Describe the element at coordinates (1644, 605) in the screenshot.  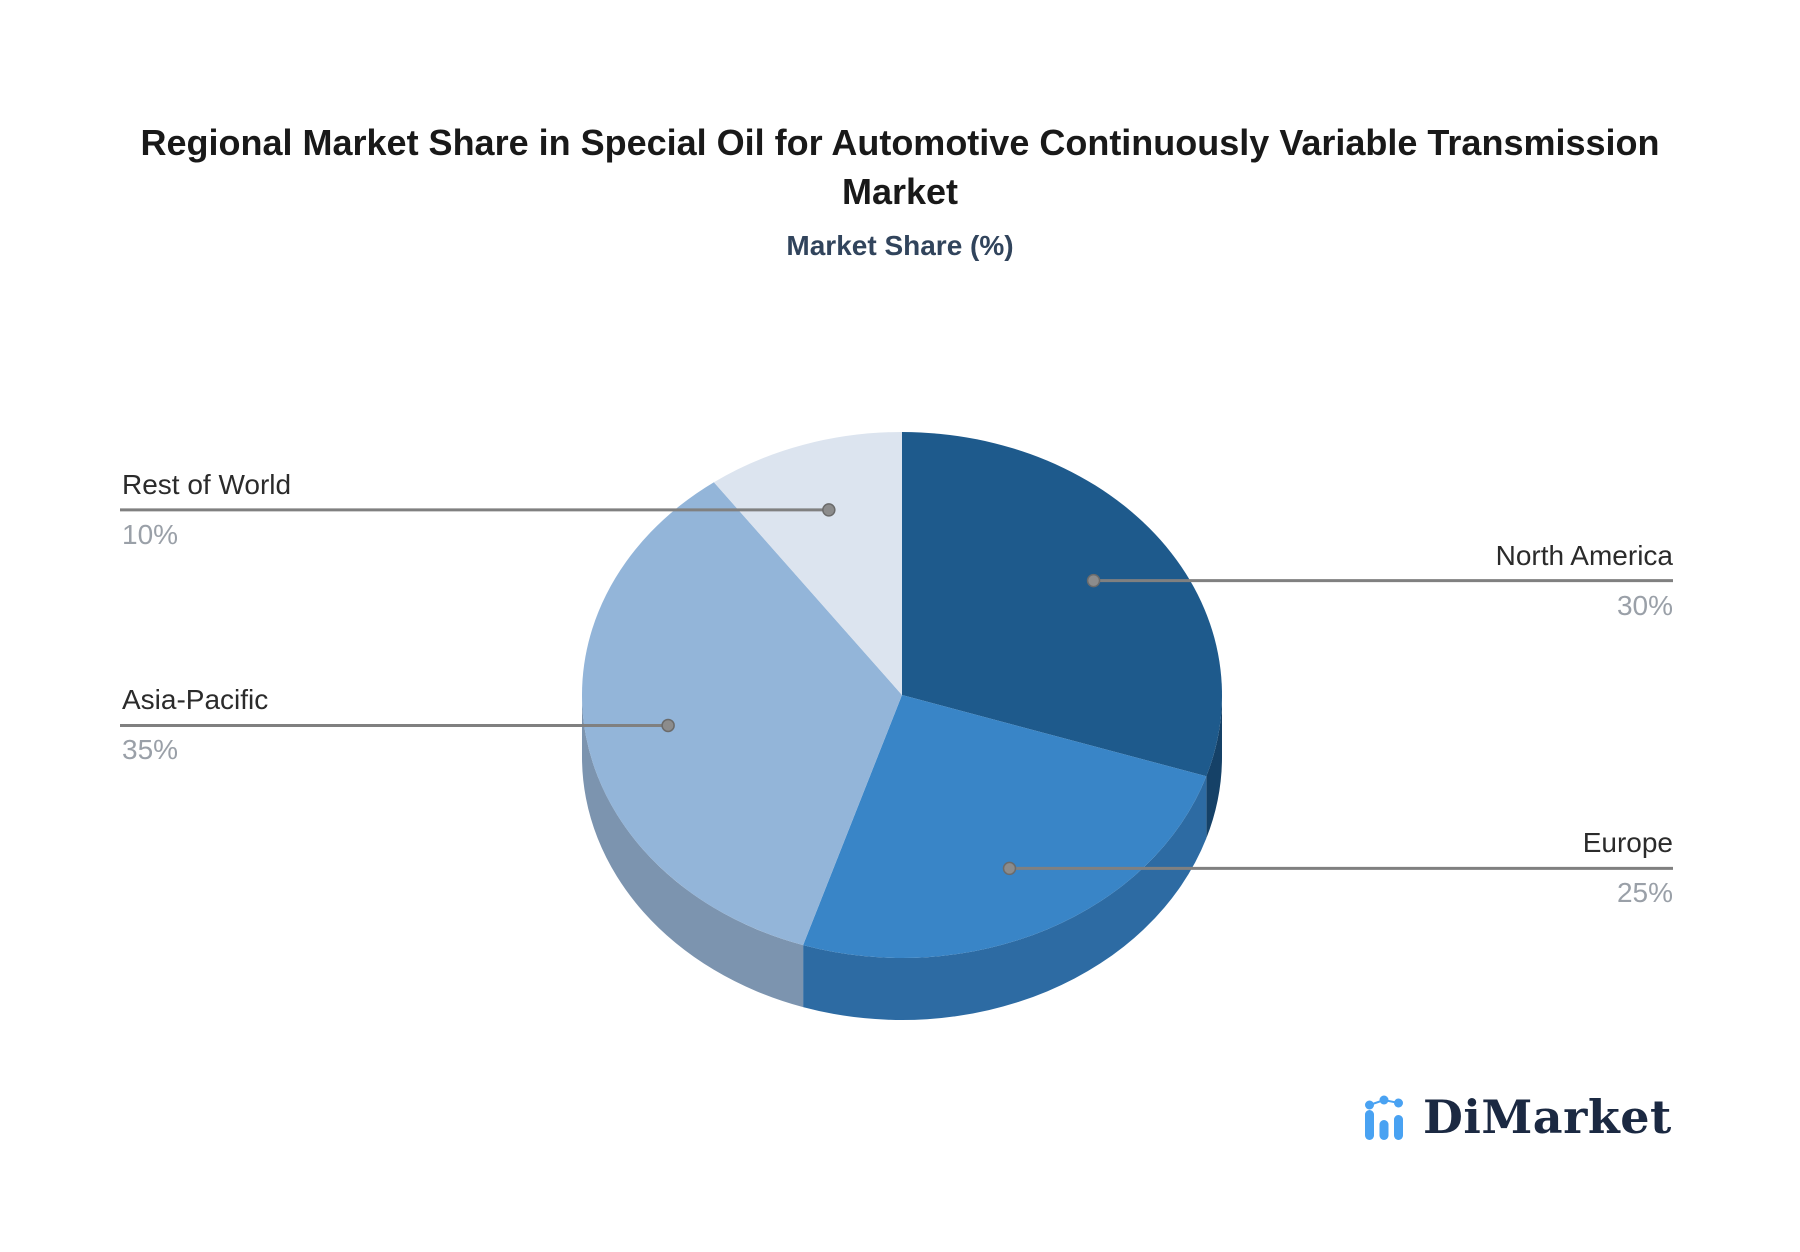
I see `slice-label-percent: 30%` at that location.